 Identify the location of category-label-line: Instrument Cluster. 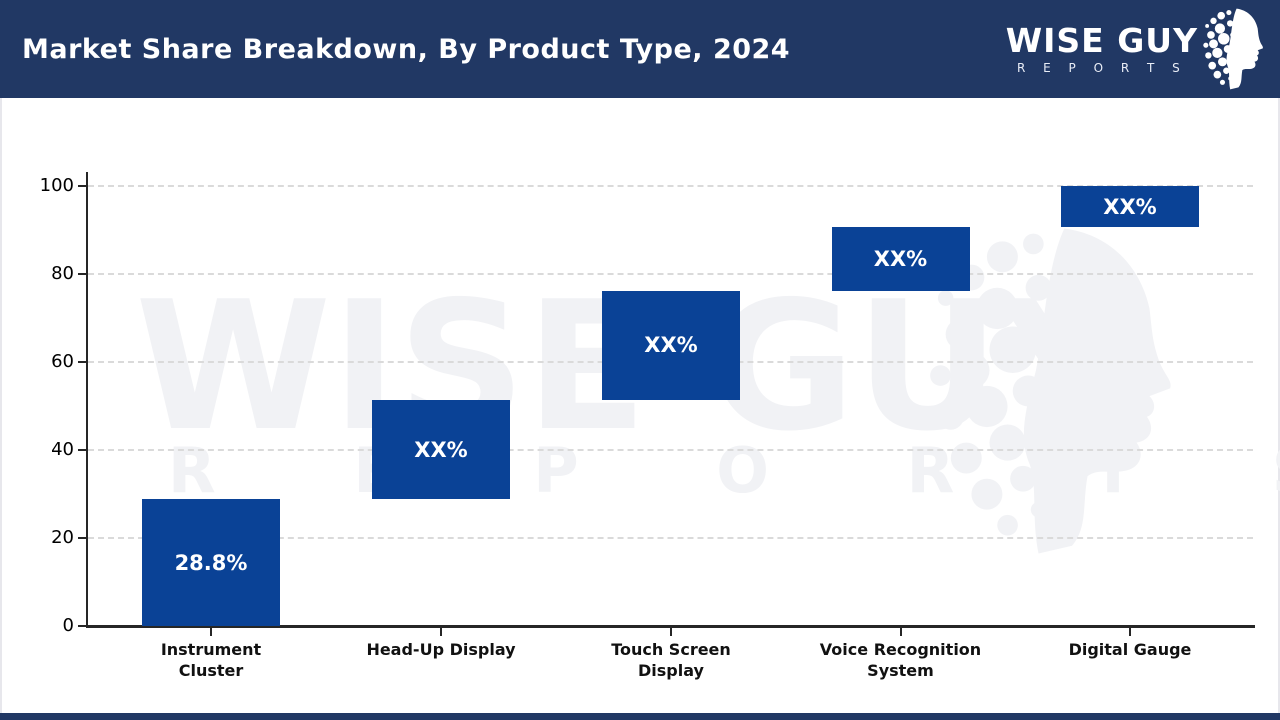
(211, 660).